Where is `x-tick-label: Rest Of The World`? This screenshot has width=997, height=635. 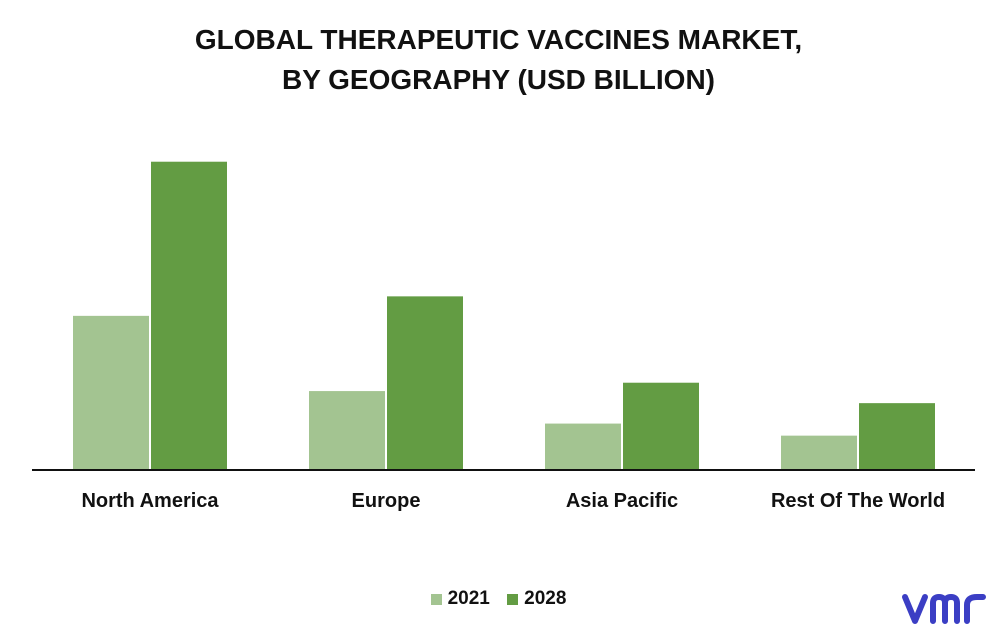 x-tick-label: Rest Of The World is located at coordinates (858, 501).